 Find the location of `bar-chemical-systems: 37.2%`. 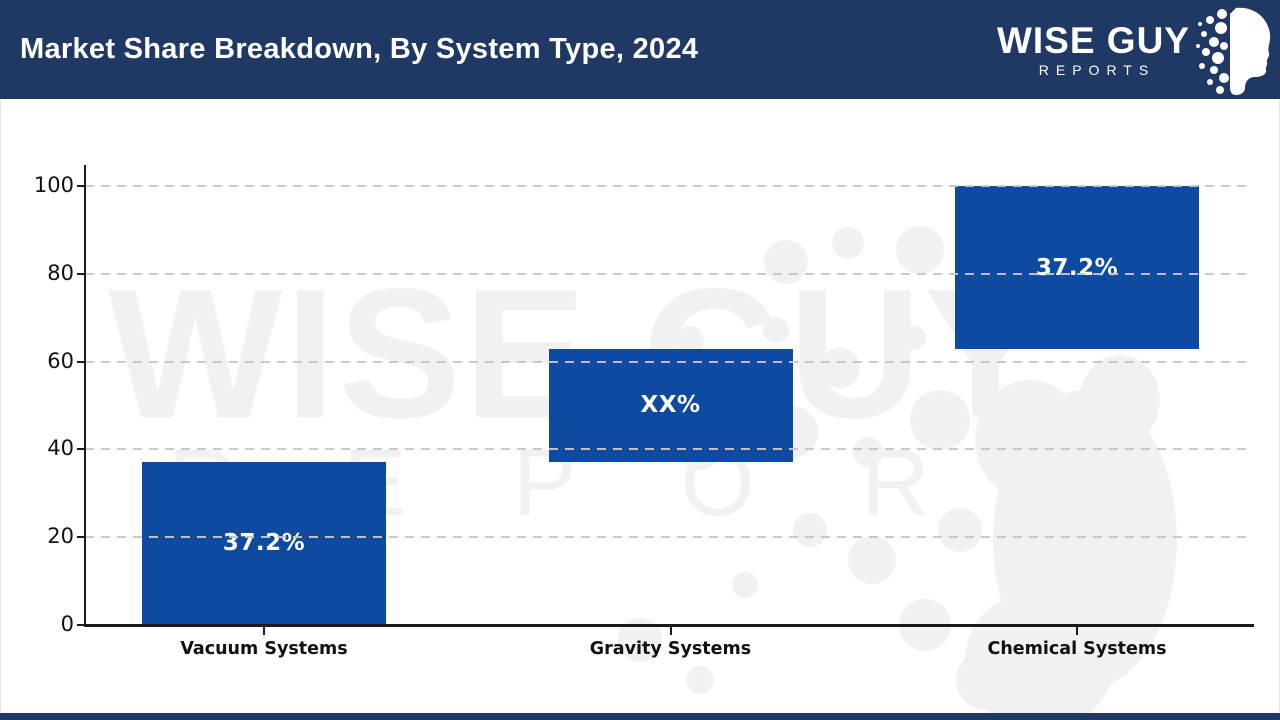

bar-chemical-systems: 37.2% is located at coordinates (1077, 268).